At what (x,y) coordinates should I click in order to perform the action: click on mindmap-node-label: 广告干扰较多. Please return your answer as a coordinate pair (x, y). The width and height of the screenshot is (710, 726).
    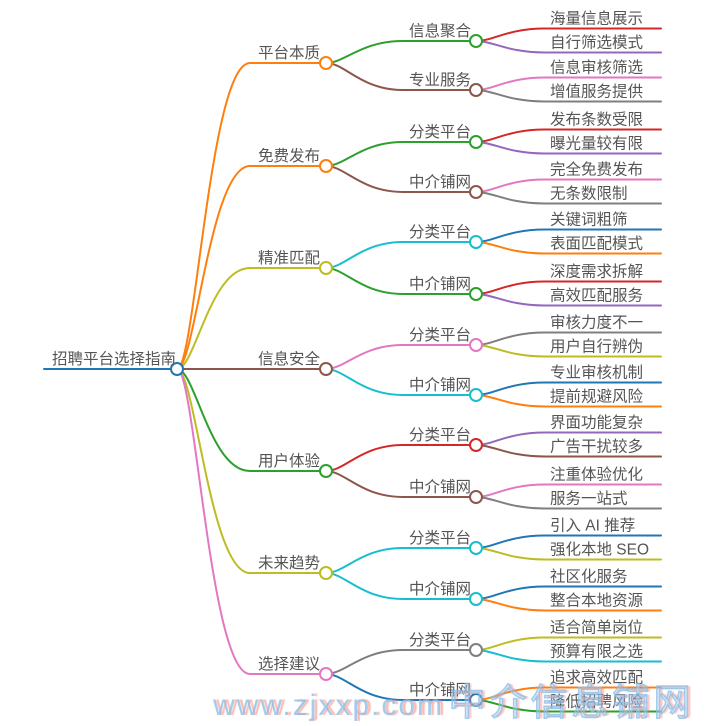
    Looking at the image, I should click on (596, 447).